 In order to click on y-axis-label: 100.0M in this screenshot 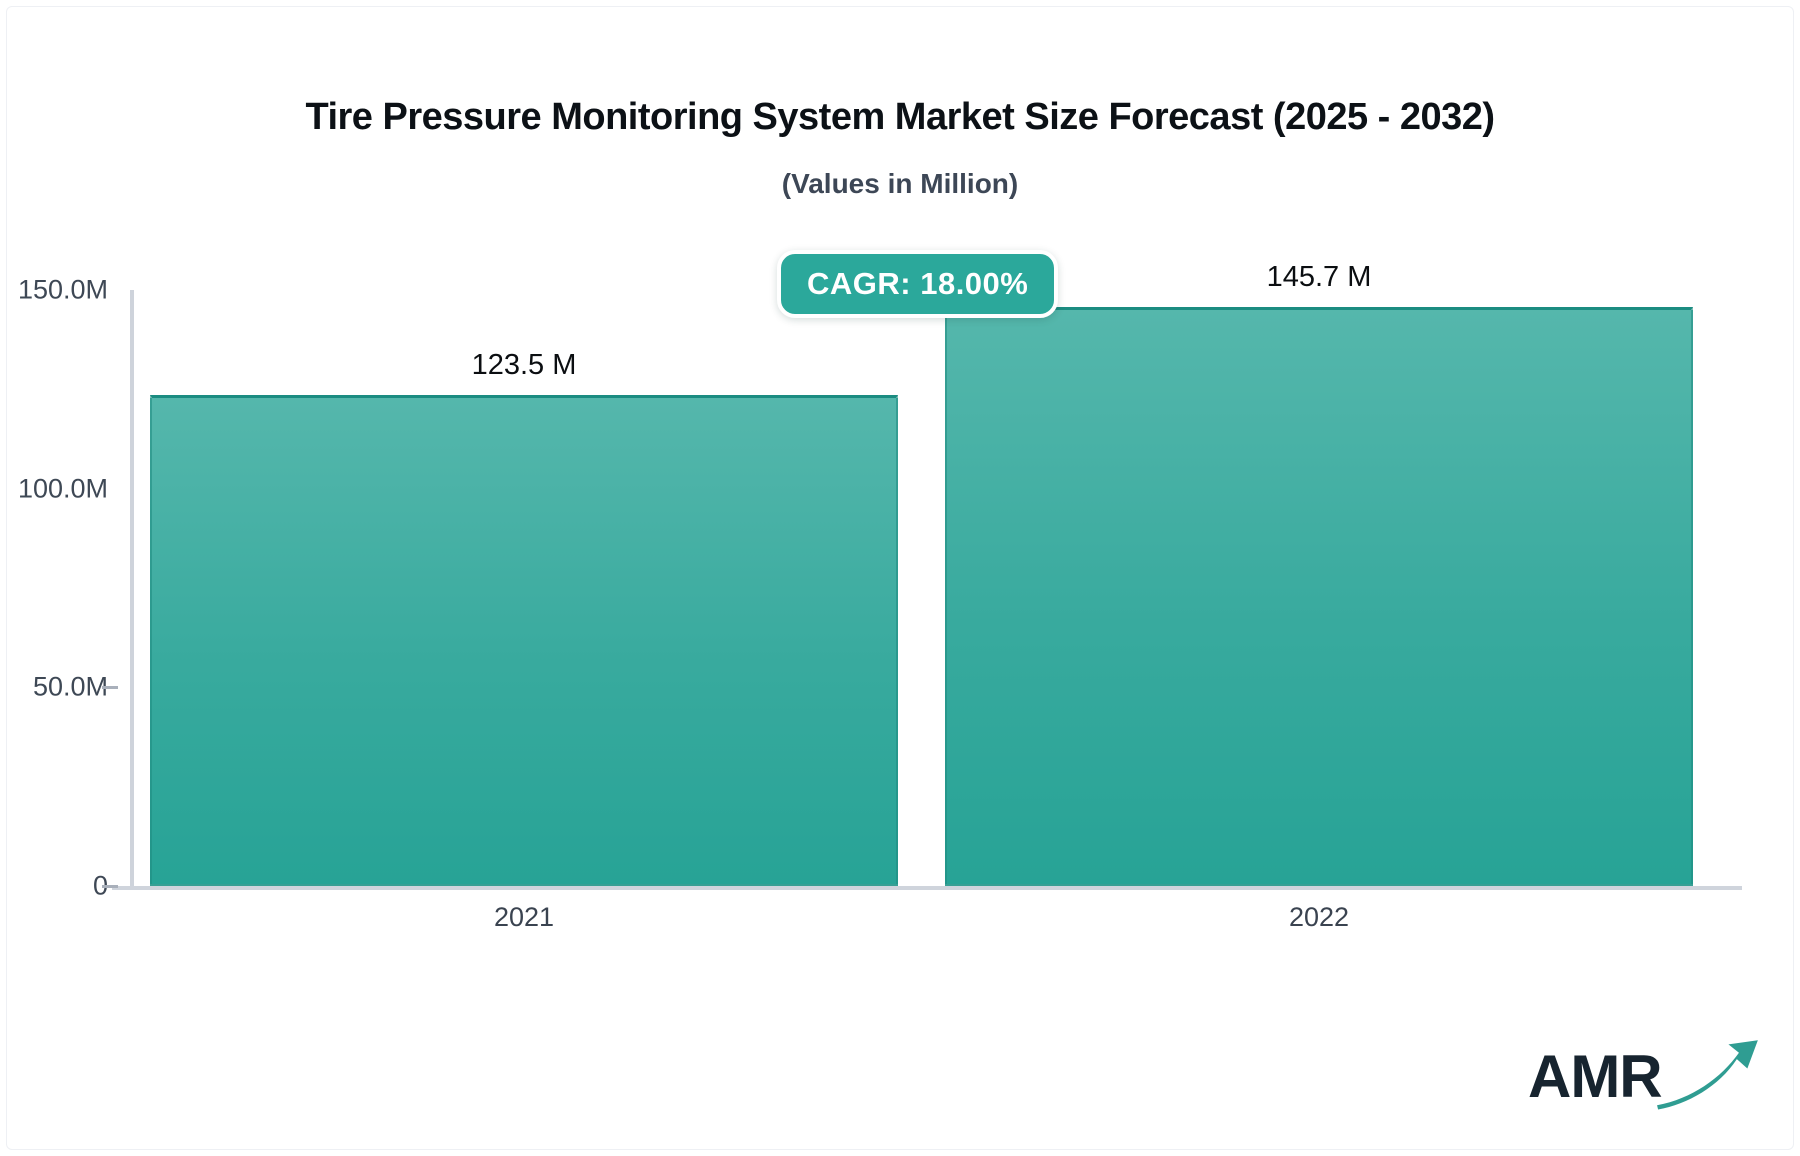, I will do `click(62, 488)`.